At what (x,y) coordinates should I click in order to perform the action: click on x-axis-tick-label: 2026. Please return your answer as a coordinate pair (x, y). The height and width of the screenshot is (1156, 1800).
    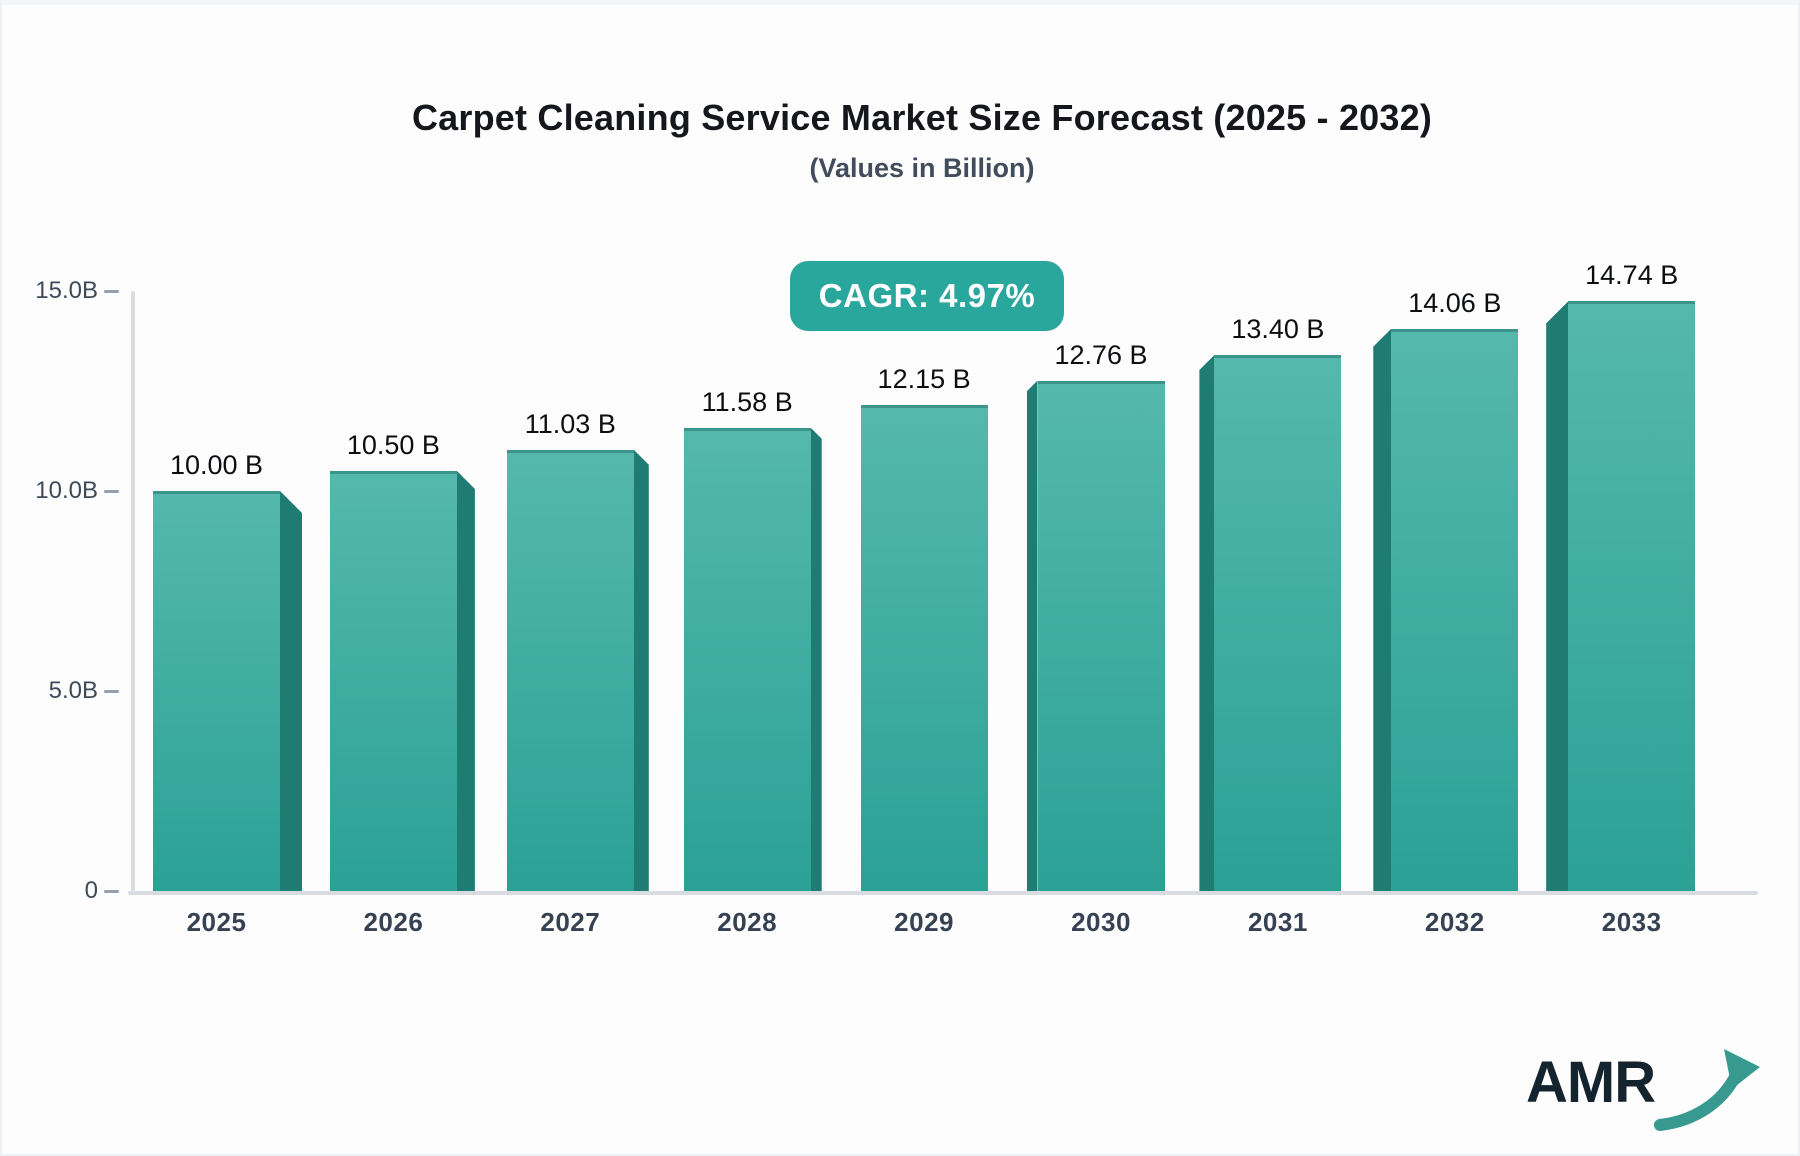
    Looking at the image, I should click on (393, 922).